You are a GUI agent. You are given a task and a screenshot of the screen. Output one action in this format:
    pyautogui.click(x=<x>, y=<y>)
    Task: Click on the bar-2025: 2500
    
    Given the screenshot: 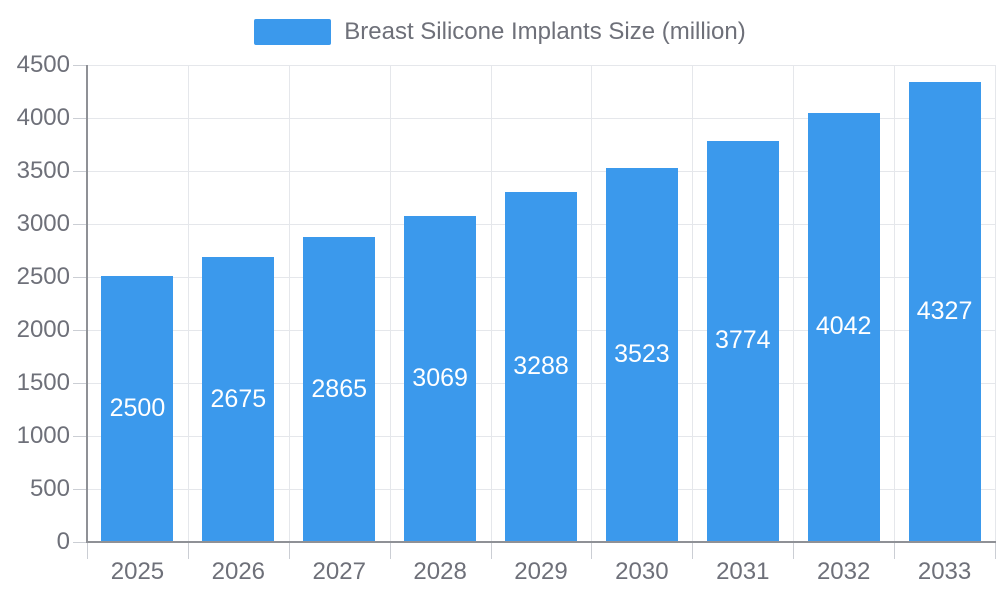 What is the action you would take?
    pyautogui.click(x=137, y=408)
    